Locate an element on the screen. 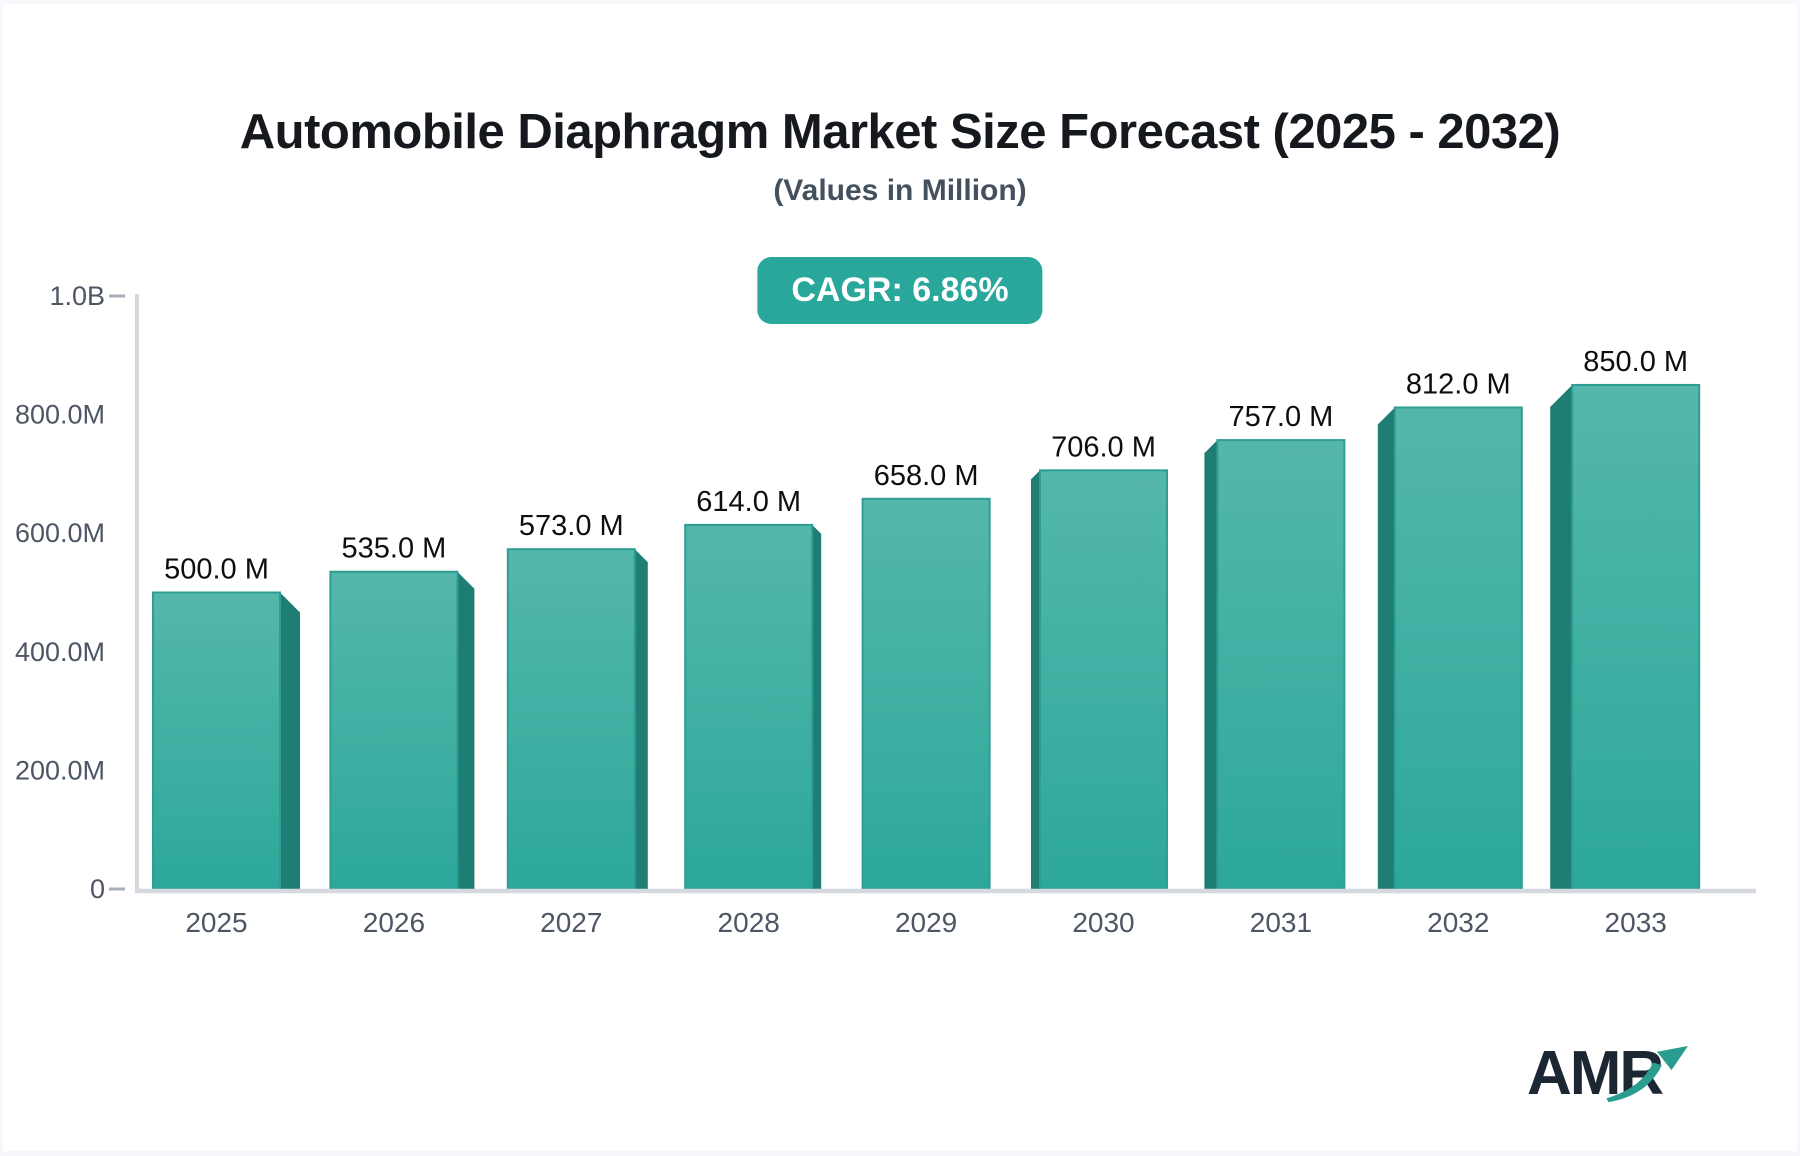 The width and height of the screenshot is (1800, 1156). bar-value-label-2025: 500.0 M is located at coordinates (216, 570).